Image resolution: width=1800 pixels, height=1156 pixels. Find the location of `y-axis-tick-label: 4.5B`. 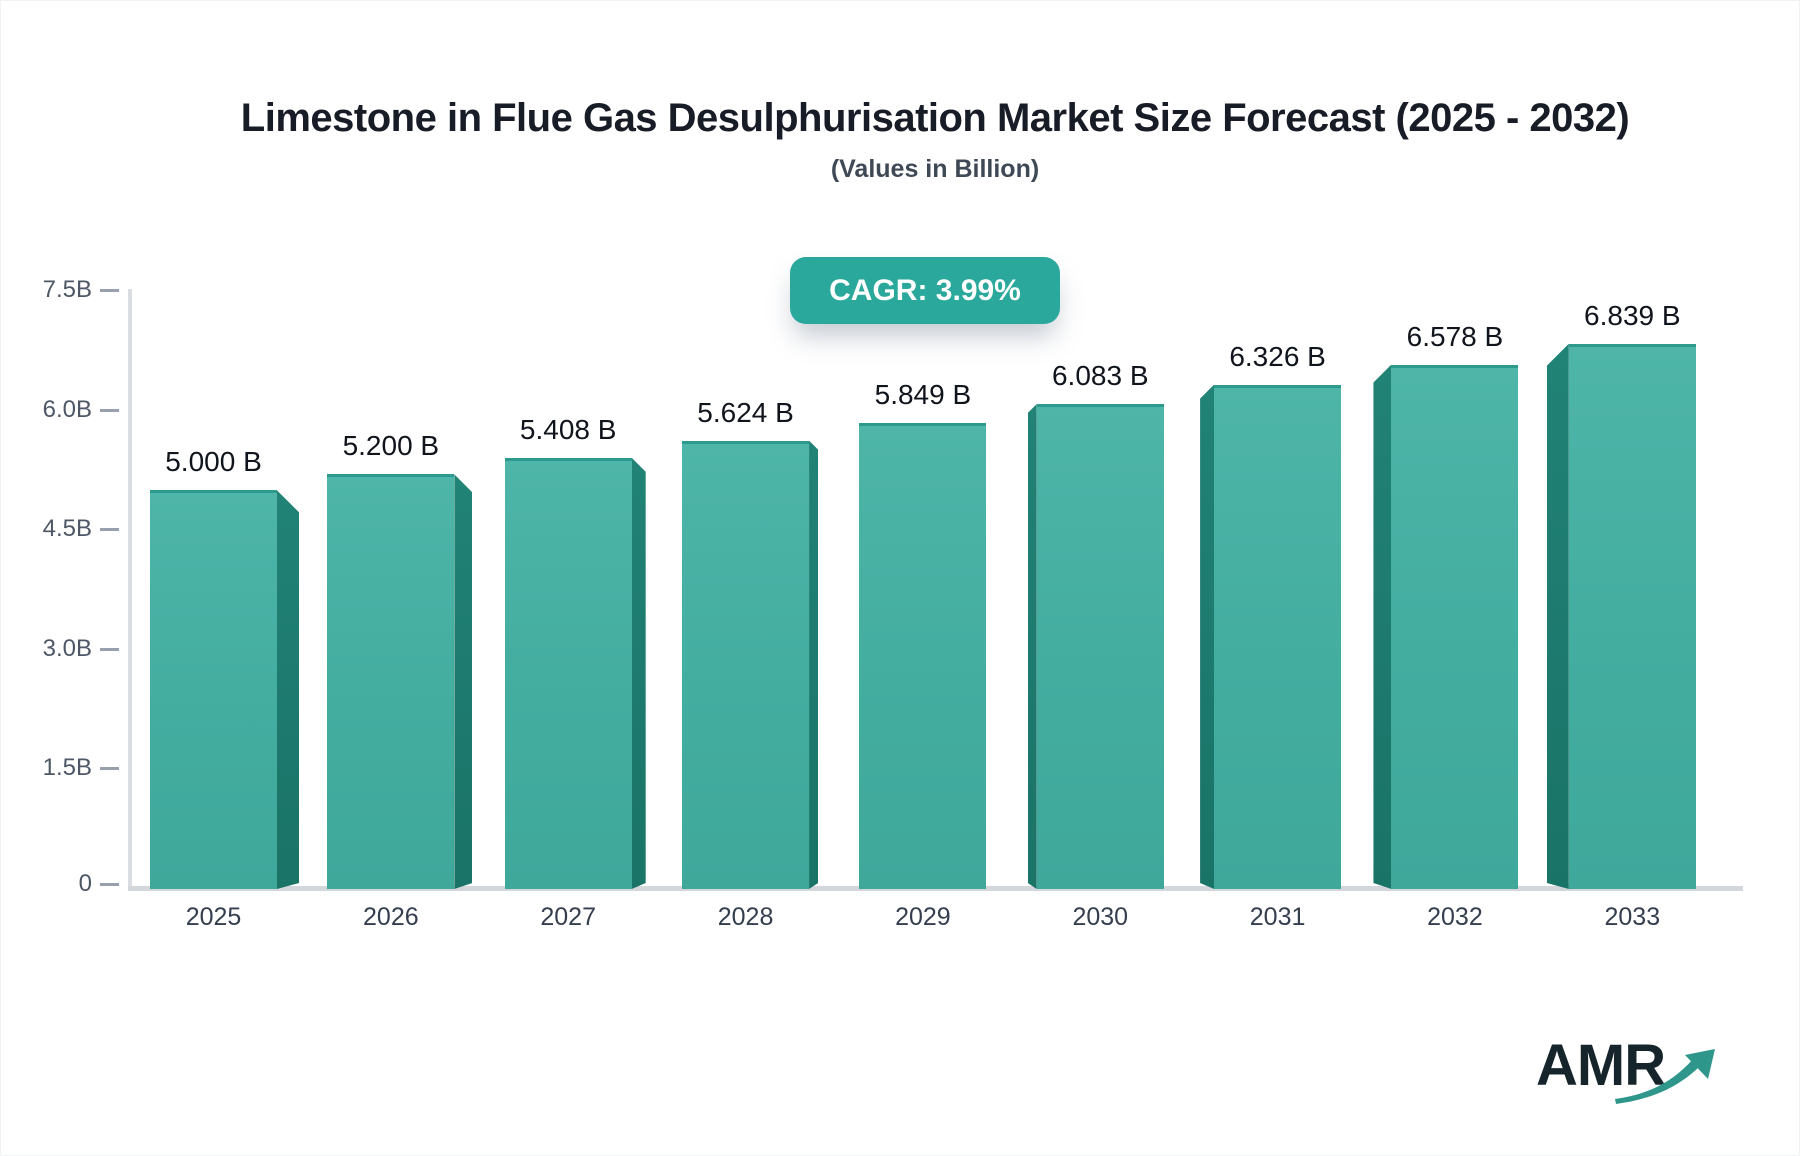

y-axis-tick-label: 4.5B is located at coordinates (67, 529).